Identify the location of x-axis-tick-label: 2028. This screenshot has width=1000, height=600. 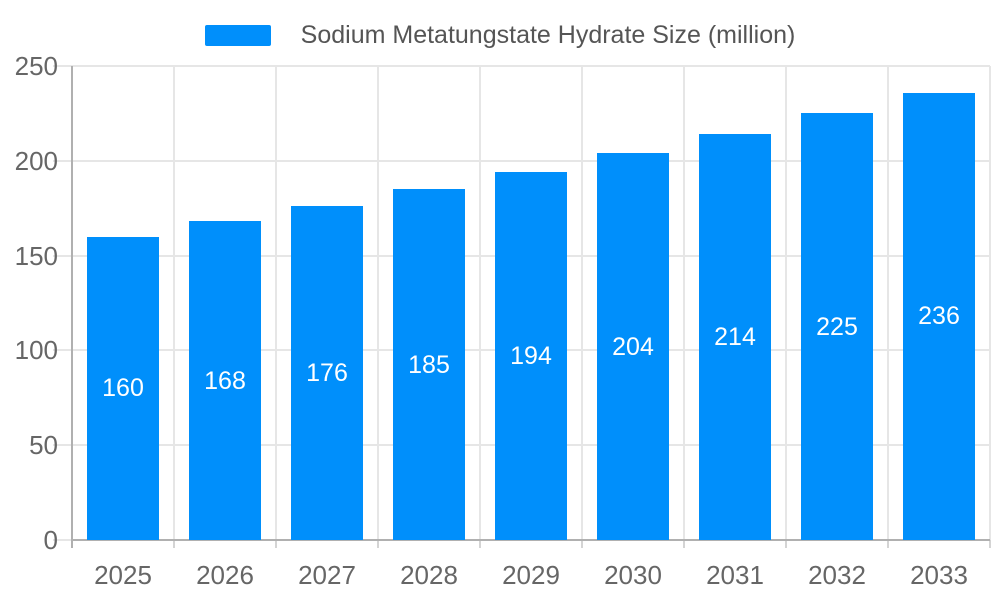
(429, 575).